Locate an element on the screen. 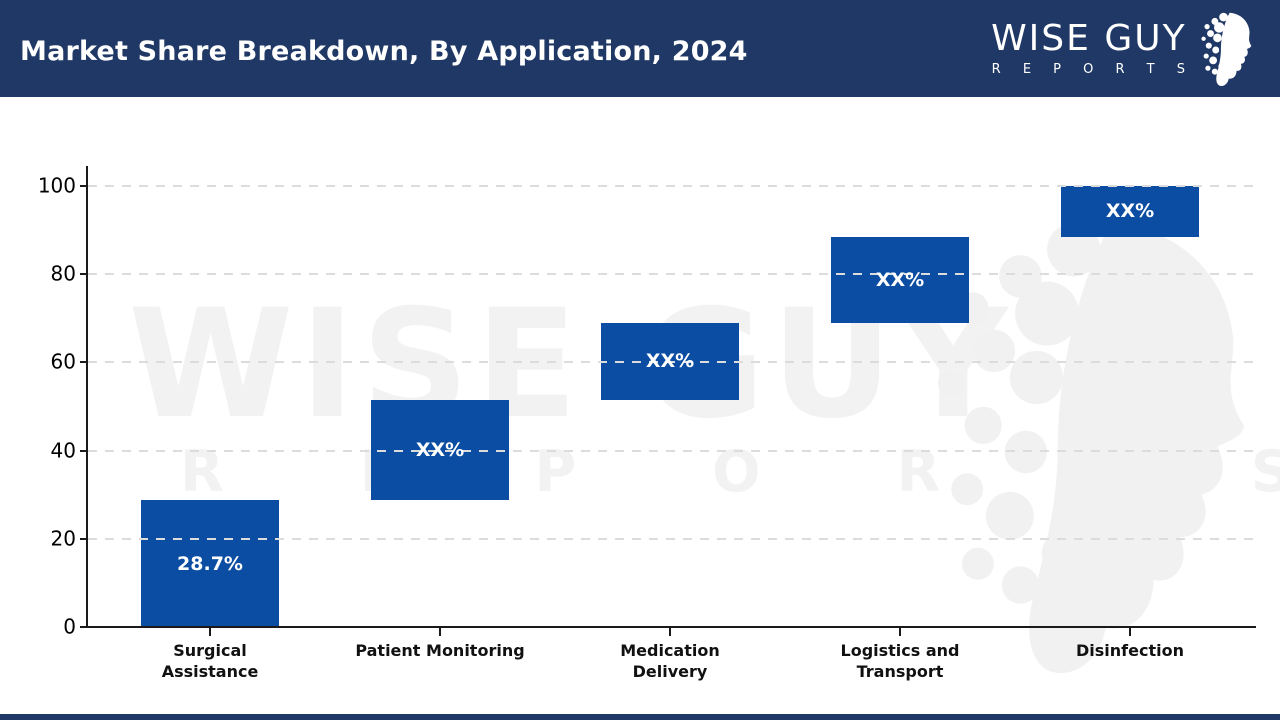  dotted-head-profile-icon is located at coordinates (1226, 49).